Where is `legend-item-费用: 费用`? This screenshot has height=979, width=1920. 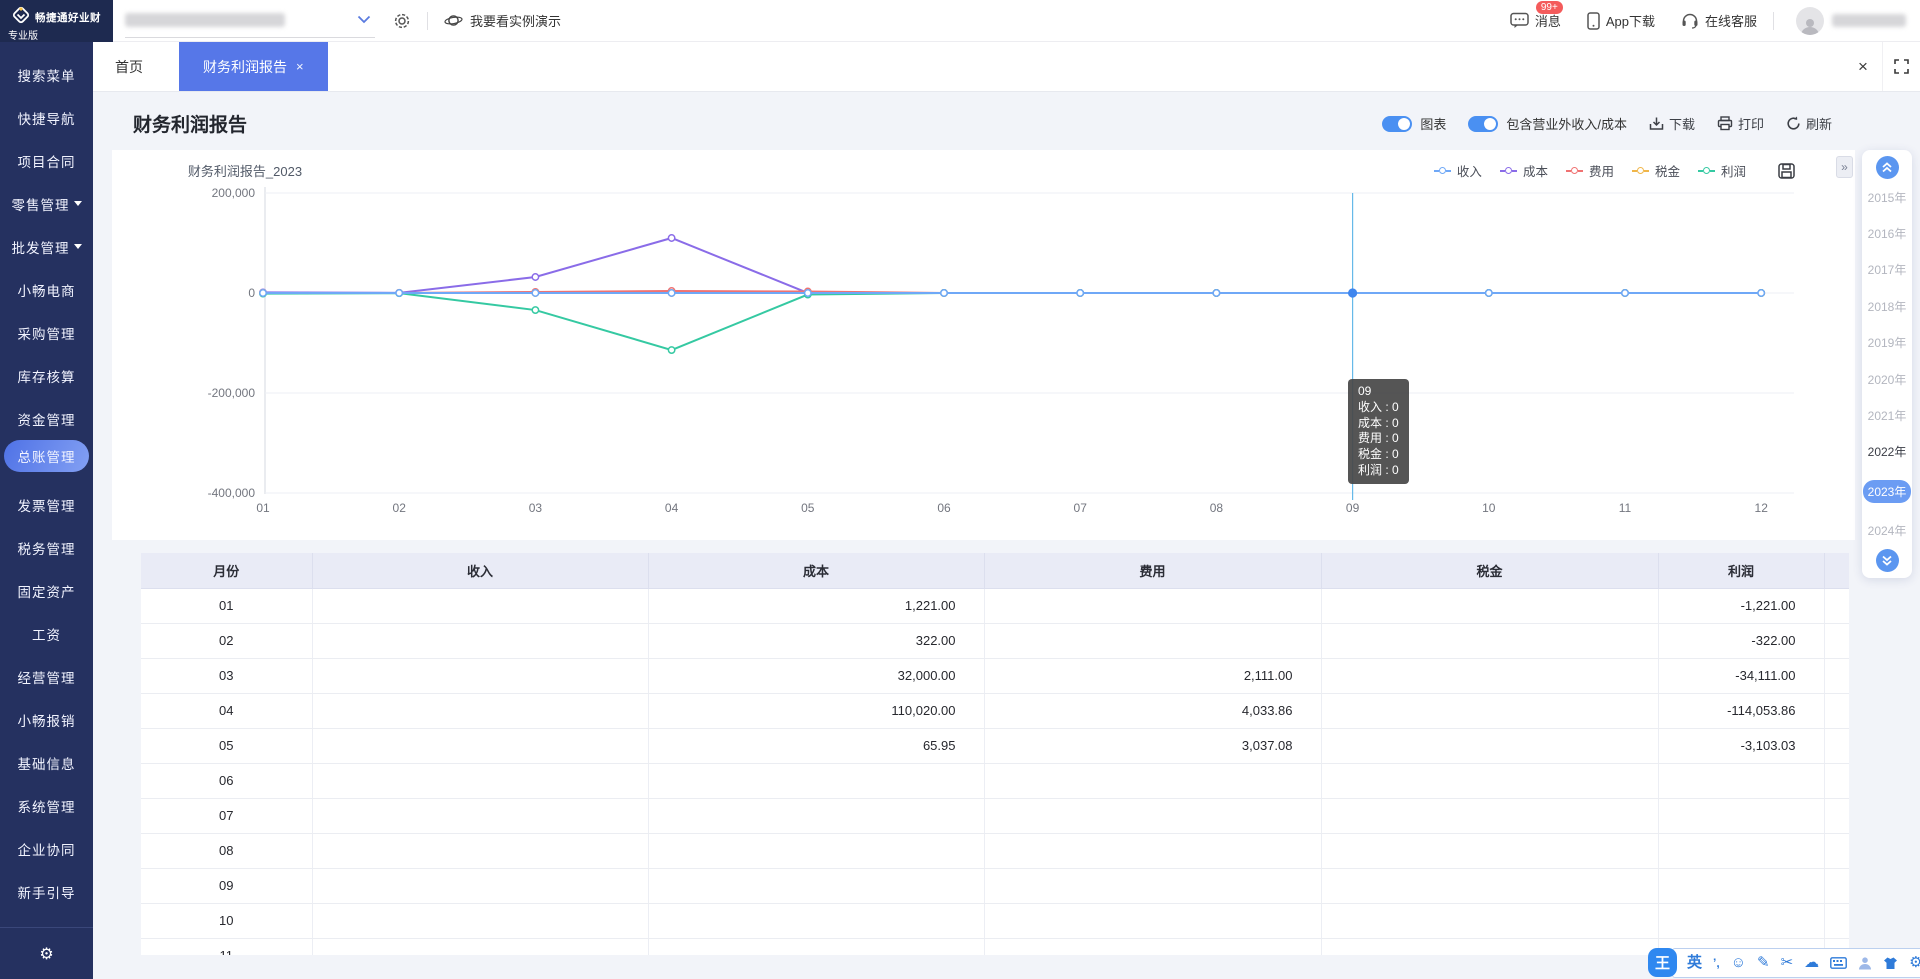
legend-item-费用: 费用 is located at coordinates (1589, 170).